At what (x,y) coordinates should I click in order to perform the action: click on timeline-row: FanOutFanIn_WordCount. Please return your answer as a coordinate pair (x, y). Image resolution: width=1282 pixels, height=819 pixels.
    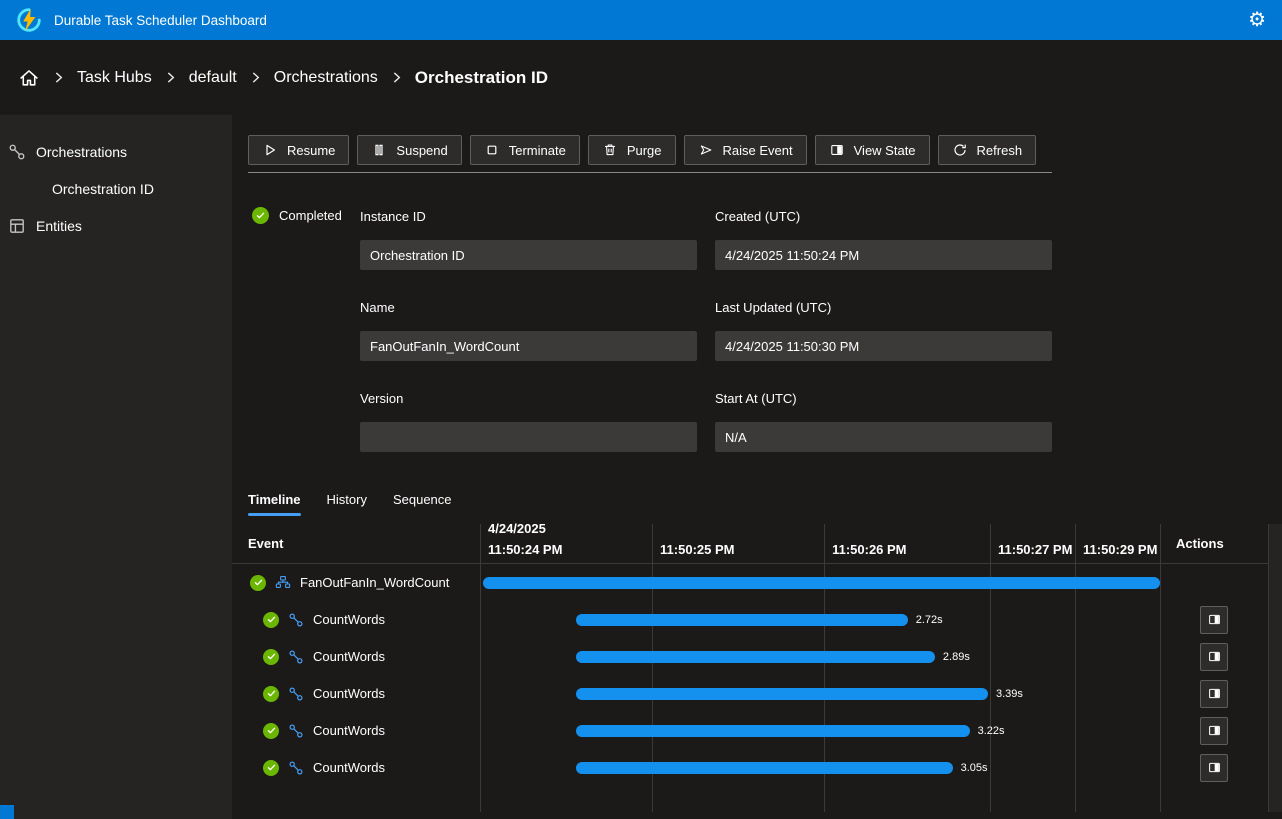
    Looking at the image, I should click on (757, 582).